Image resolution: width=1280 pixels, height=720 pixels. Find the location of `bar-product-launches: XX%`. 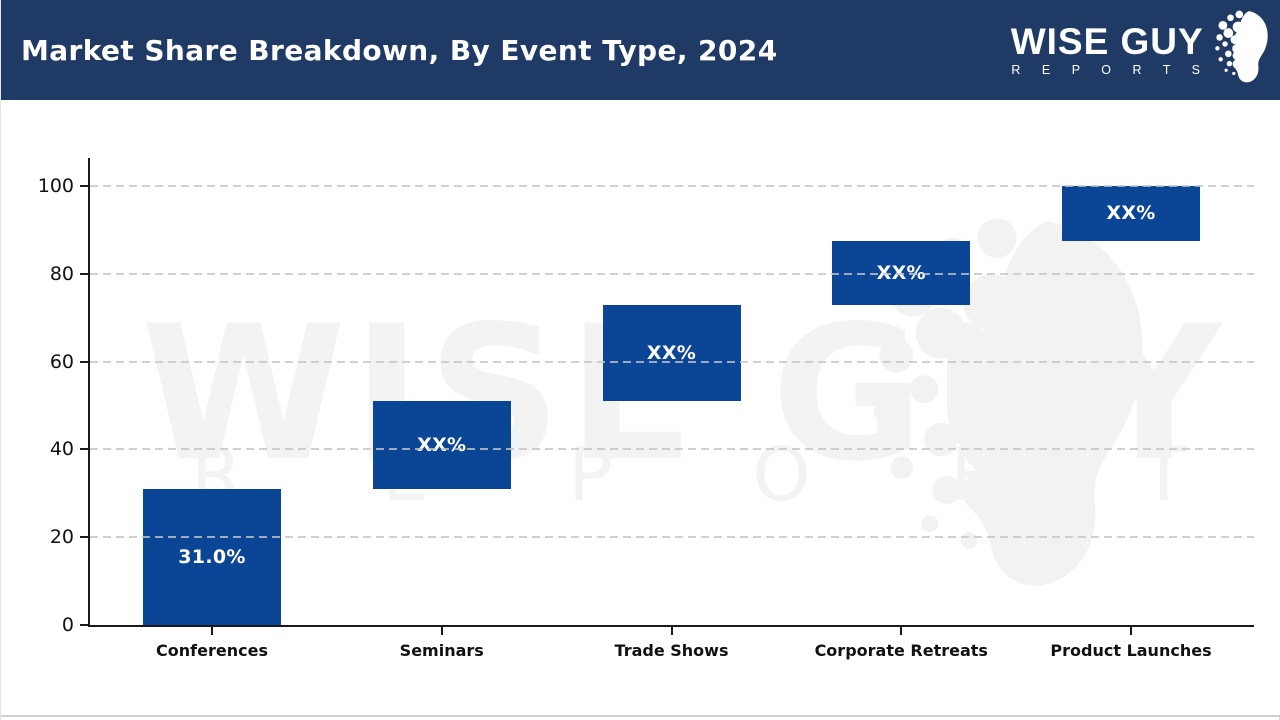

bar-product-launches: XX% is located at coordinates (1131, 213).